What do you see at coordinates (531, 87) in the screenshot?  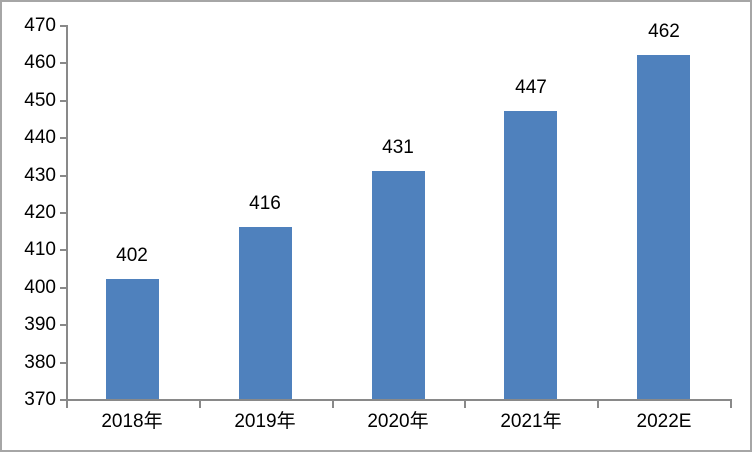 I see `bar-value-label: 447` at bounding box center [531, 87].